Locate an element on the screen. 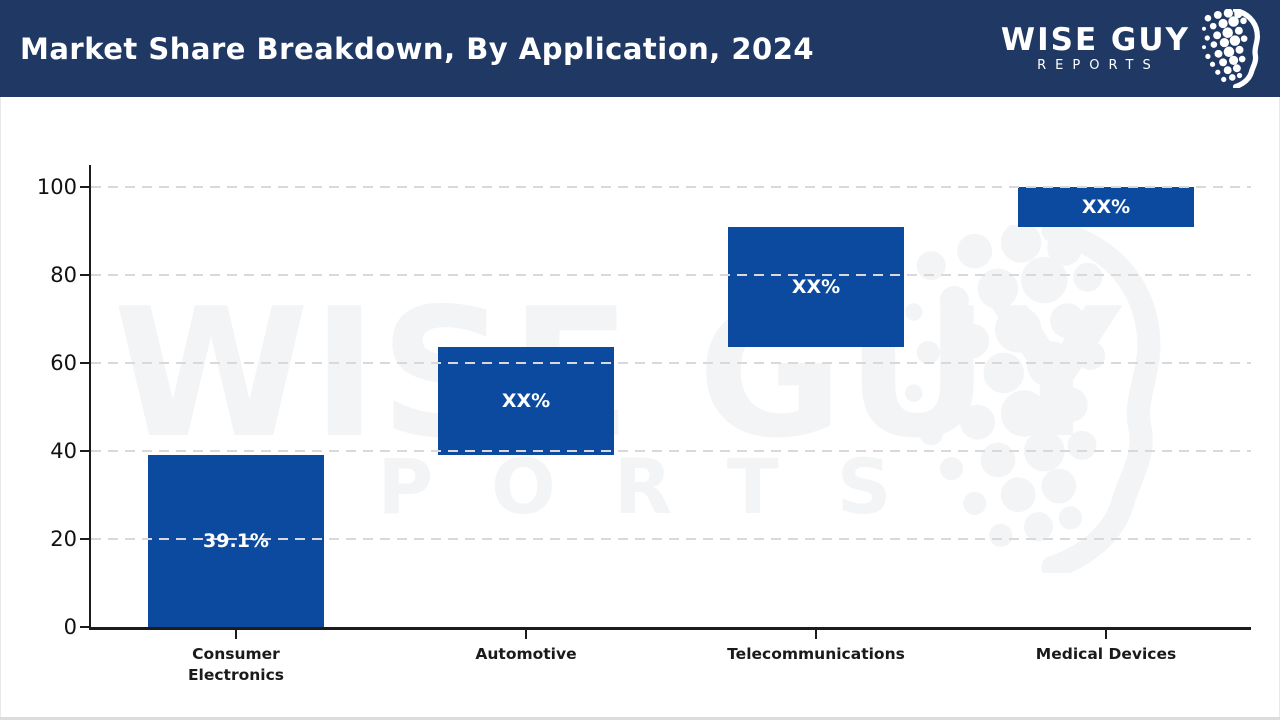 This screenshot has width=1280, height=720. x-axis-category-label: Telecommunications is located at coordinates (816, 654).